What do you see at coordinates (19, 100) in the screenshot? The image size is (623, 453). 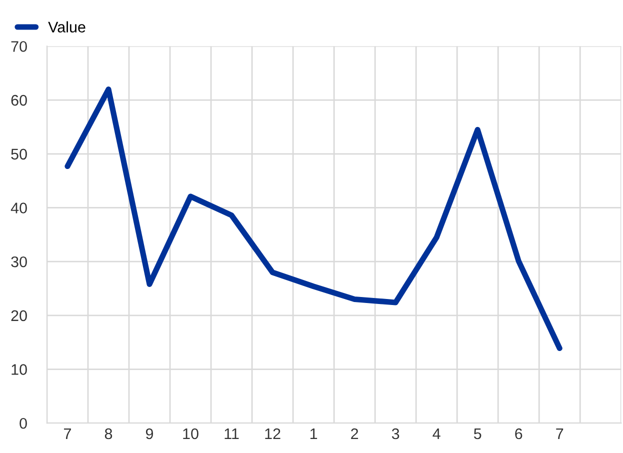 I see `y-tick-label: 60` at bounding box center [19, 100].